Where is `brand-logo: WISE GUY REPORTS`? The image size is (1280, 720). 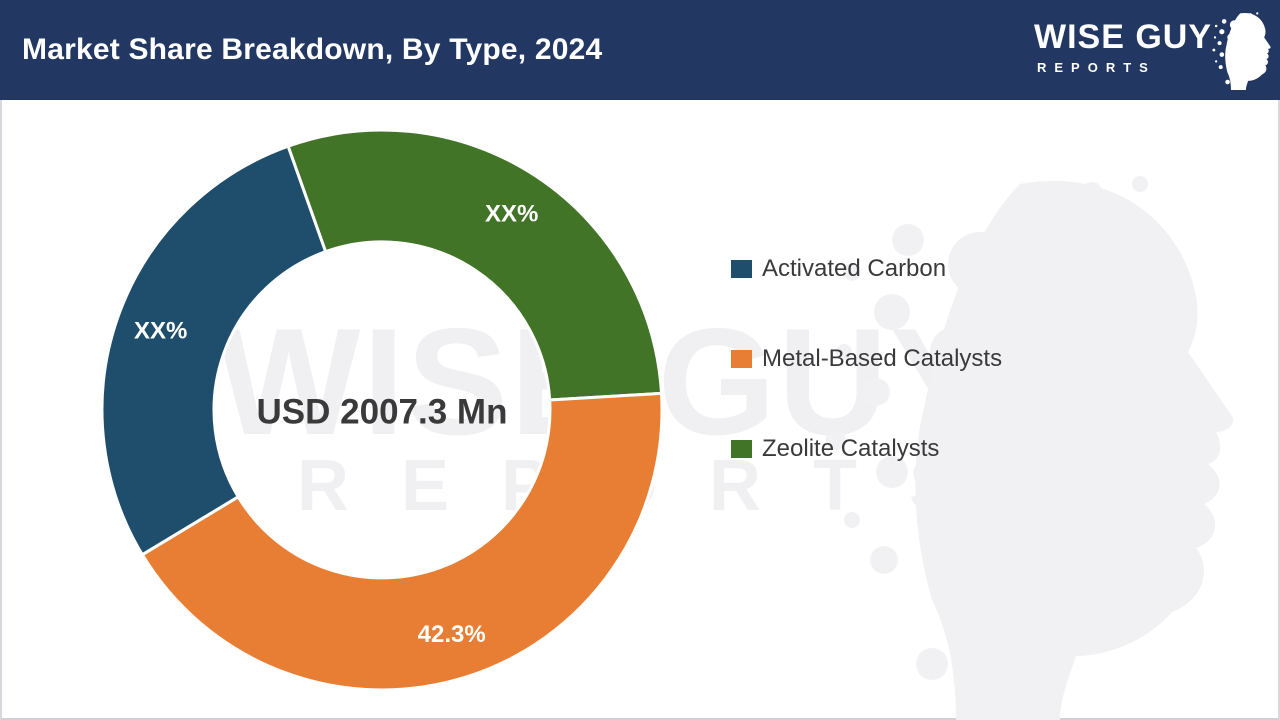
brand-logo: WISE GUY REPORTS is located at coordinates (1148, 50).